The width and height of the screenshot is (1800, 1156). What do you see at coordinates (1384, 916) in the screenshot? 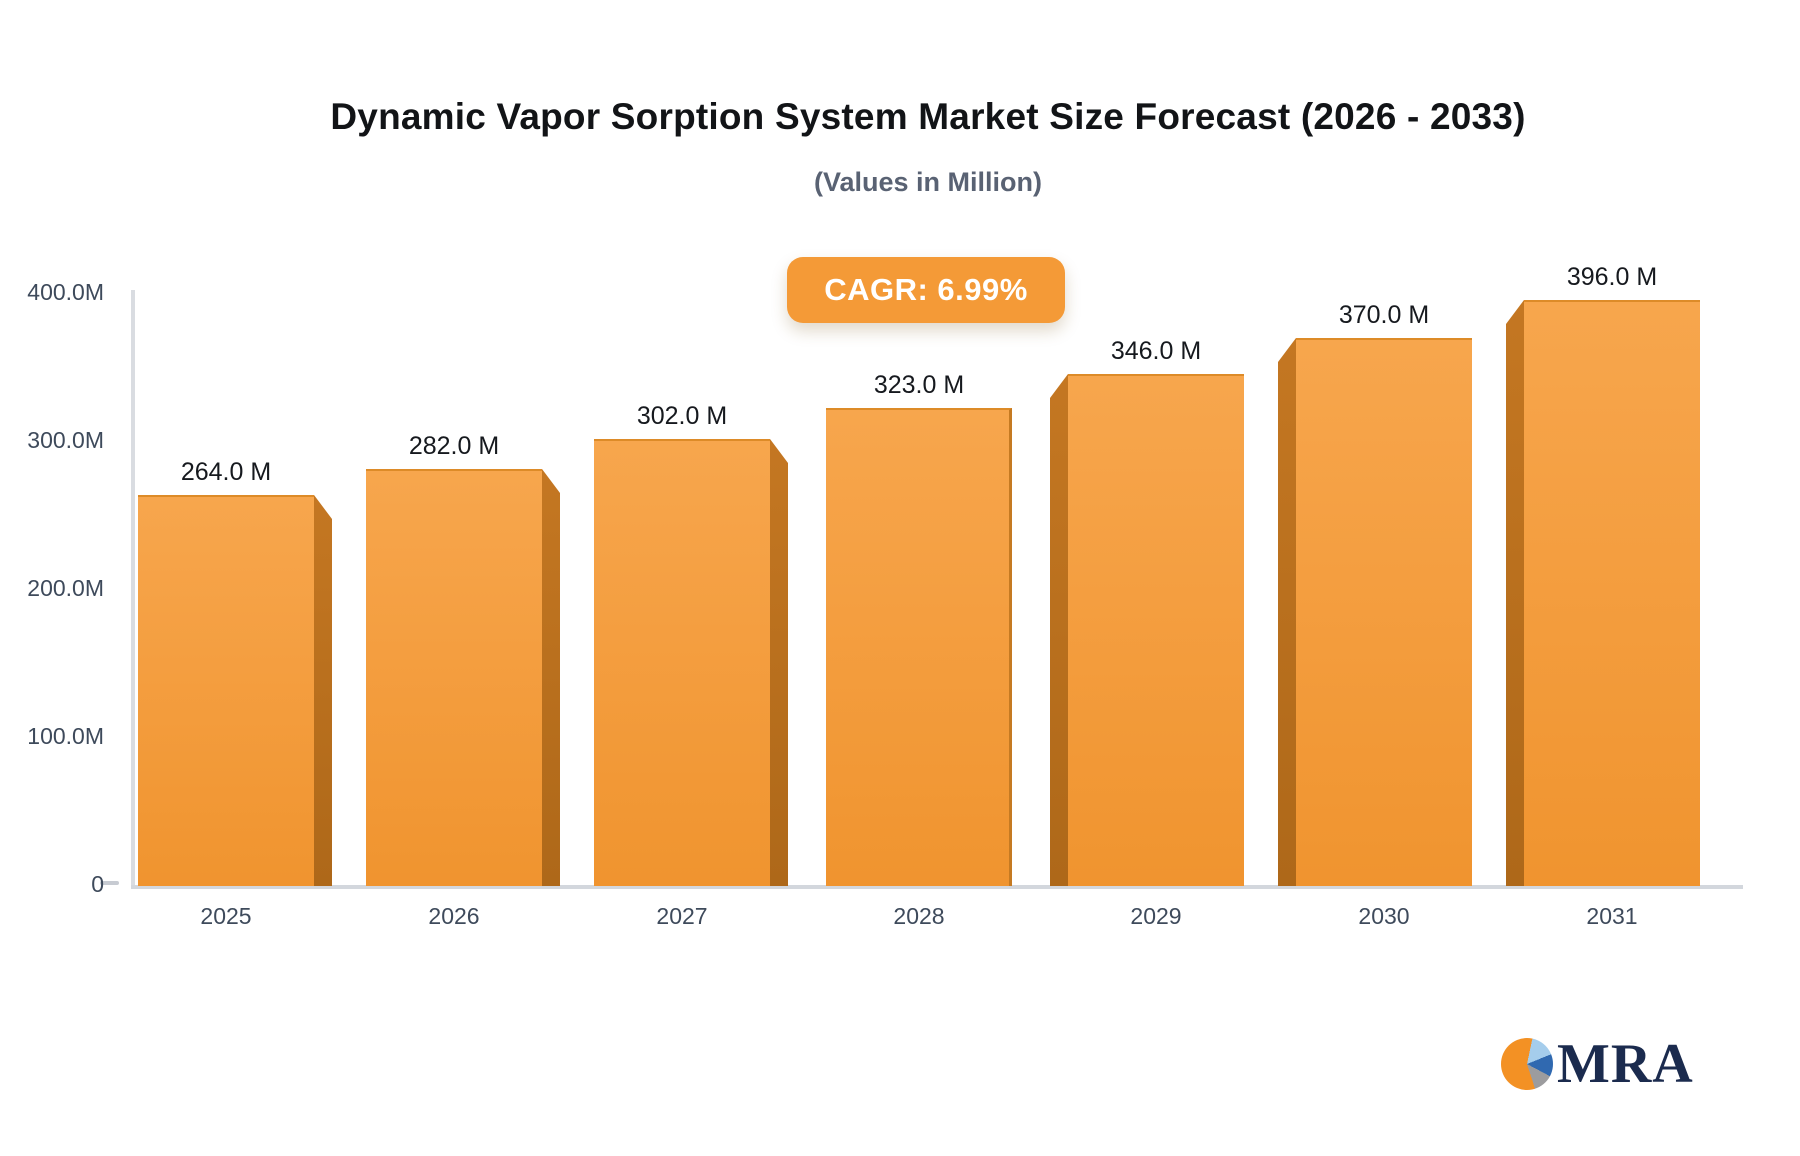
I see `x-axis-label-2030: 2030` at bounding box center [1384, 916].